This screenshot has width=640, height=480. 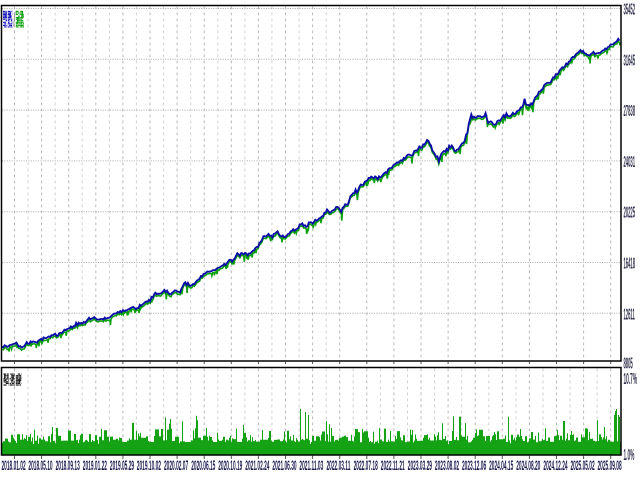 I want to click on svg-text: 2021.11.03, so click(x=311, y=466).